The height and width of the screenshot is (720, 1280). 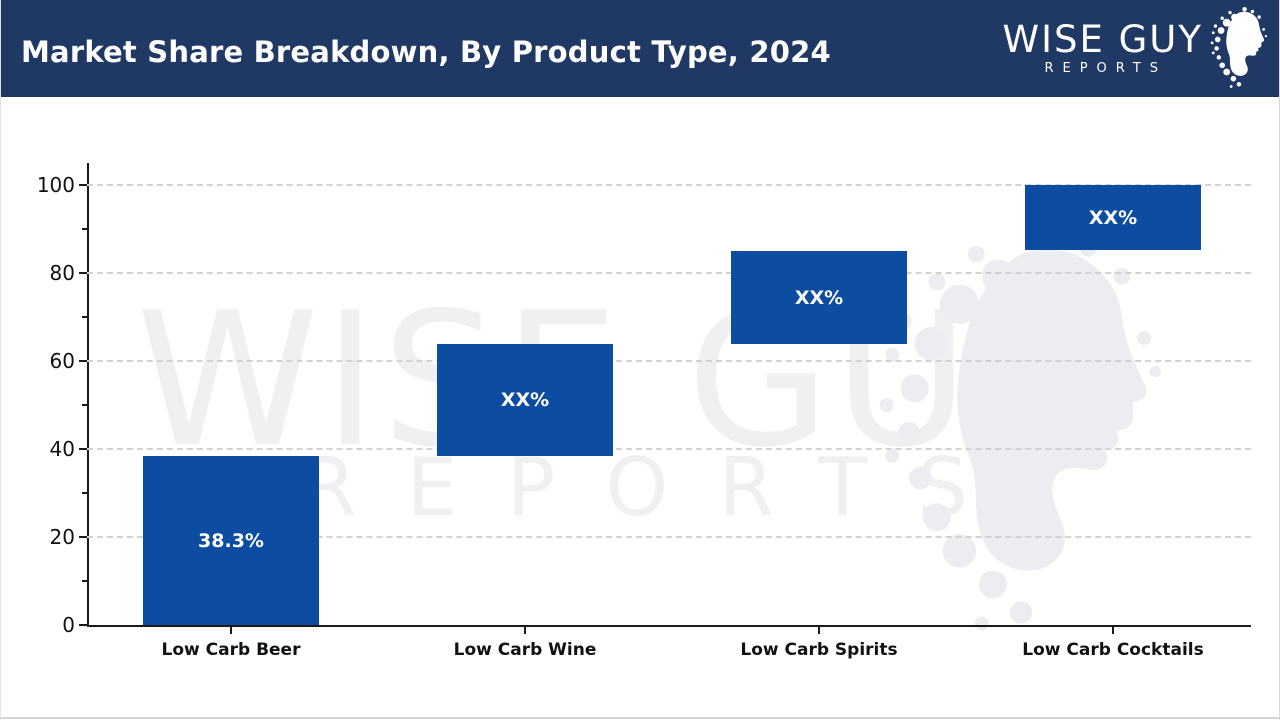 I want to click on wise-guy-reports-logo: WISE GUY REPORTS, so click(x=1140, y=48).